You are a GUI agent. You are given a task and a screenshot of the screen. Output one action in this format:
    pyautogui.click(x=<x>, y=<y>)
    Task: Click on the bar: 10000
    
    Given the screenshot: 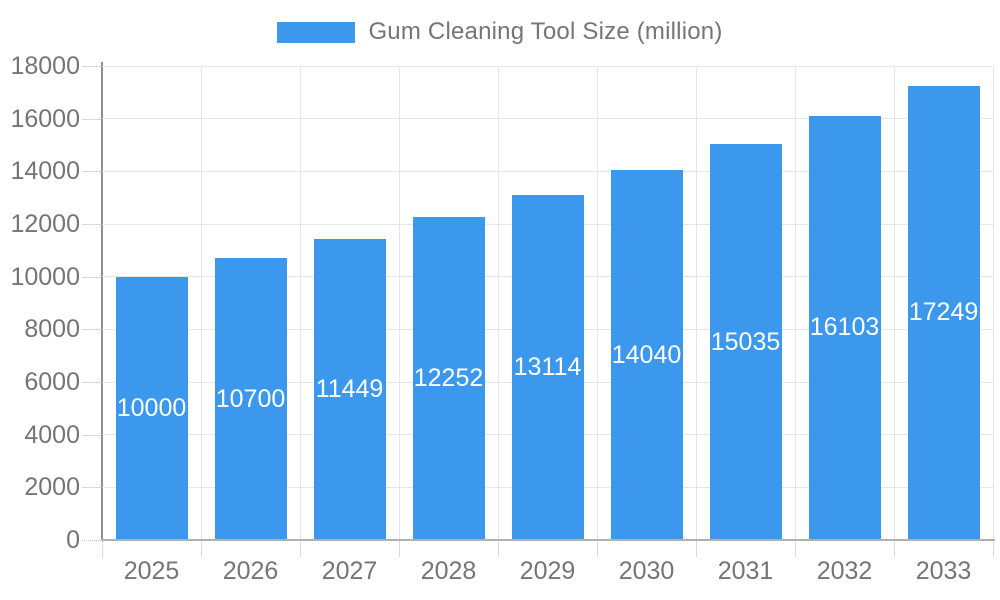 What is the action you would take?
    pyautogui.click(x=151, y=408)
    